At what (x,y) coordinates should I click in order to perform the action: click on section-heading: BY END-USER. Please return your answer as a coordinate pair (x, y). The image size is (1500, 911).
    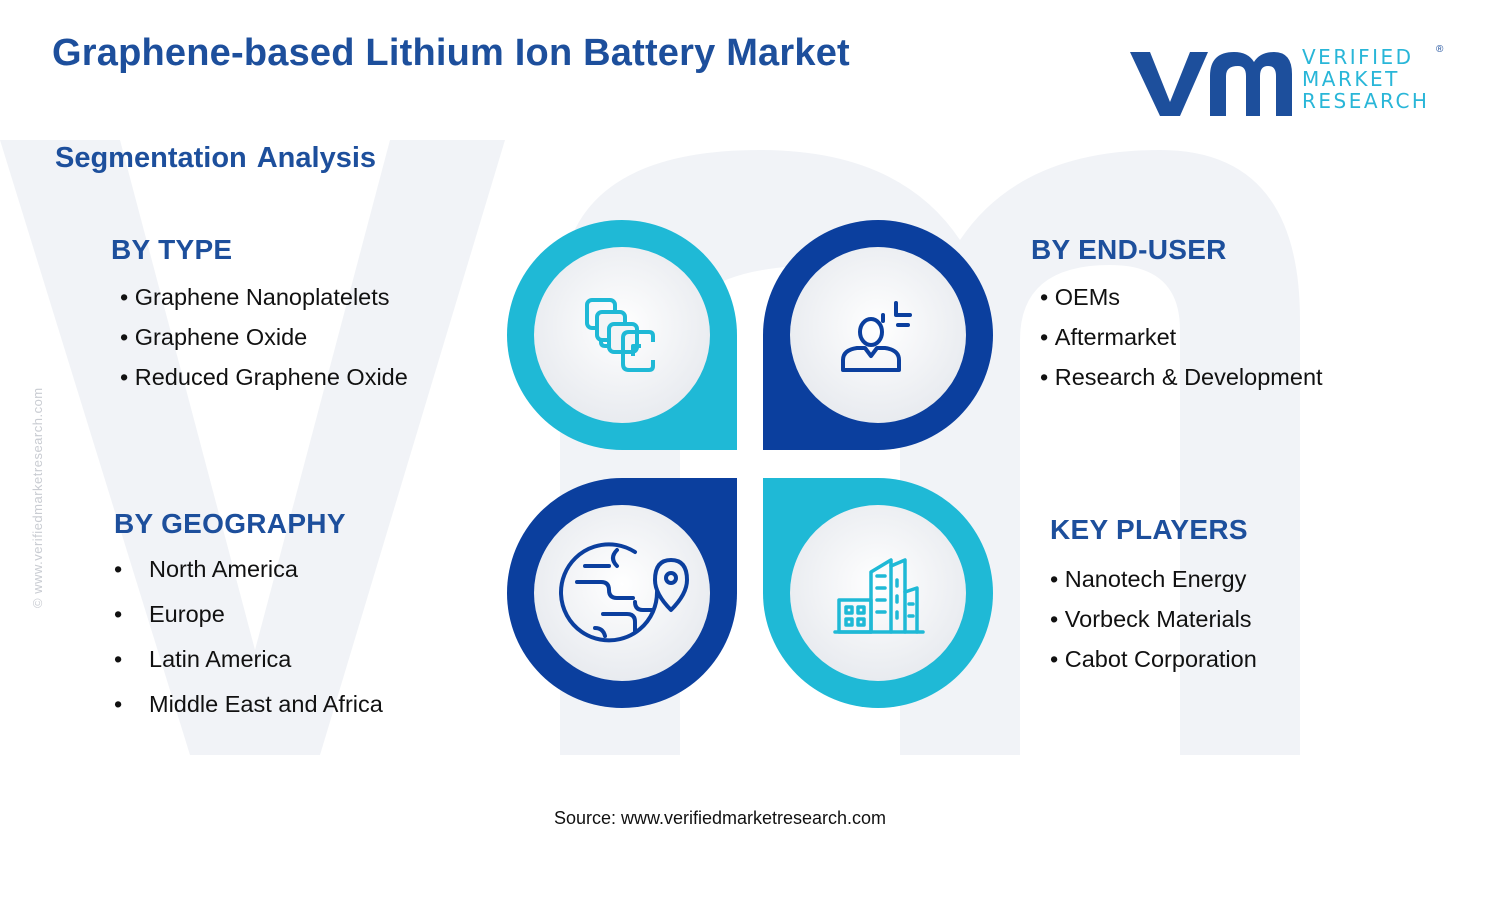
    Looking at the image, I should click on (1129, 249).